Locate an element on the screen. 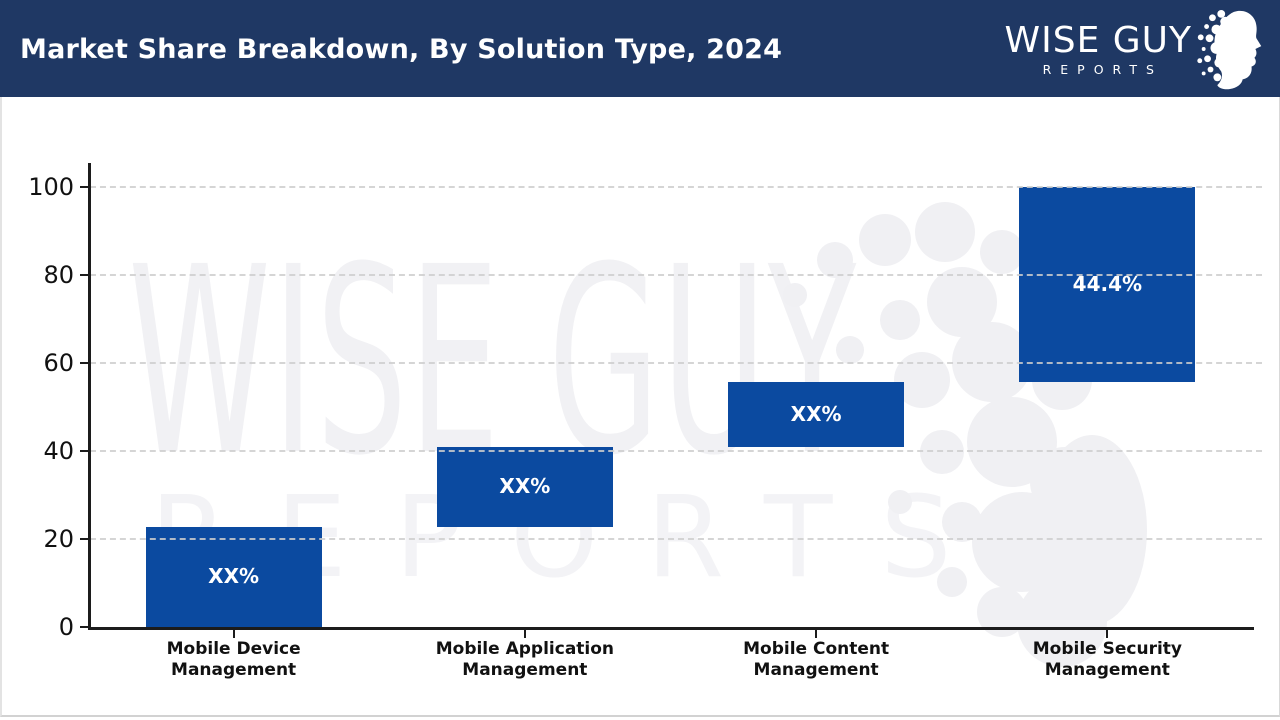  y-tick-label: 80 is located at coordinates (58, 275).